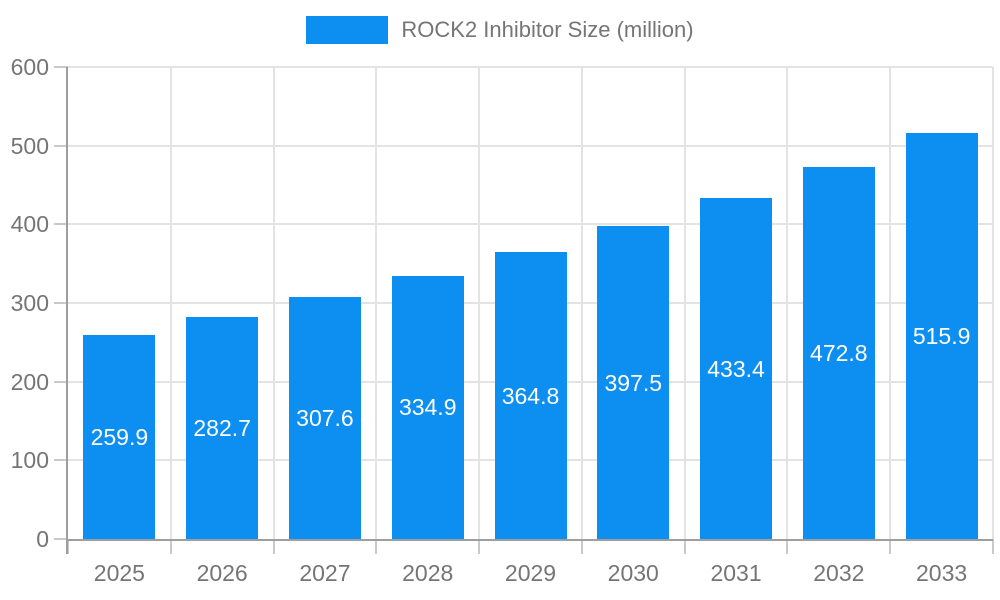 This screenshot has height=600, width=1000. Describe the element at coordinates (119, 573) in the screenshot. I see `x-axis-tick-label: 2025` at that location.